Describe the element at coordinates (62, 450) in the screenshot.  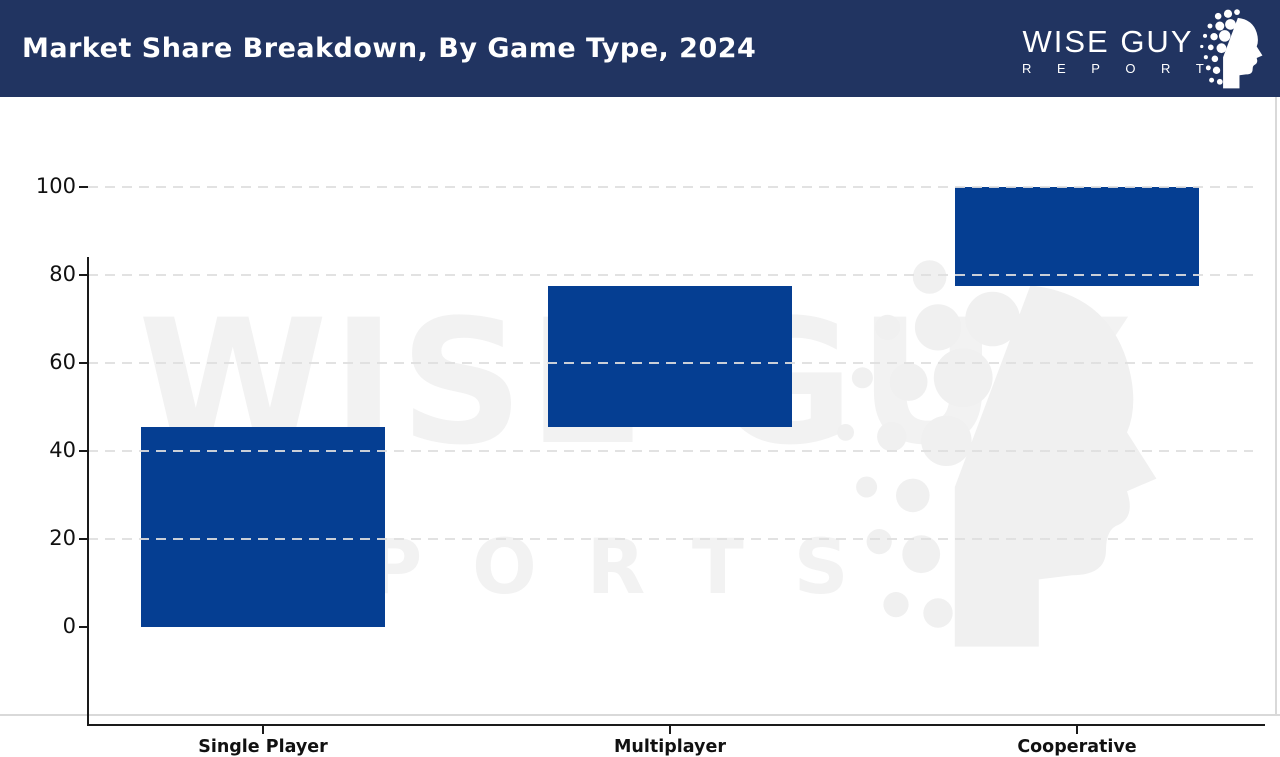
I see `y-tick-label-40: 40` at that location.